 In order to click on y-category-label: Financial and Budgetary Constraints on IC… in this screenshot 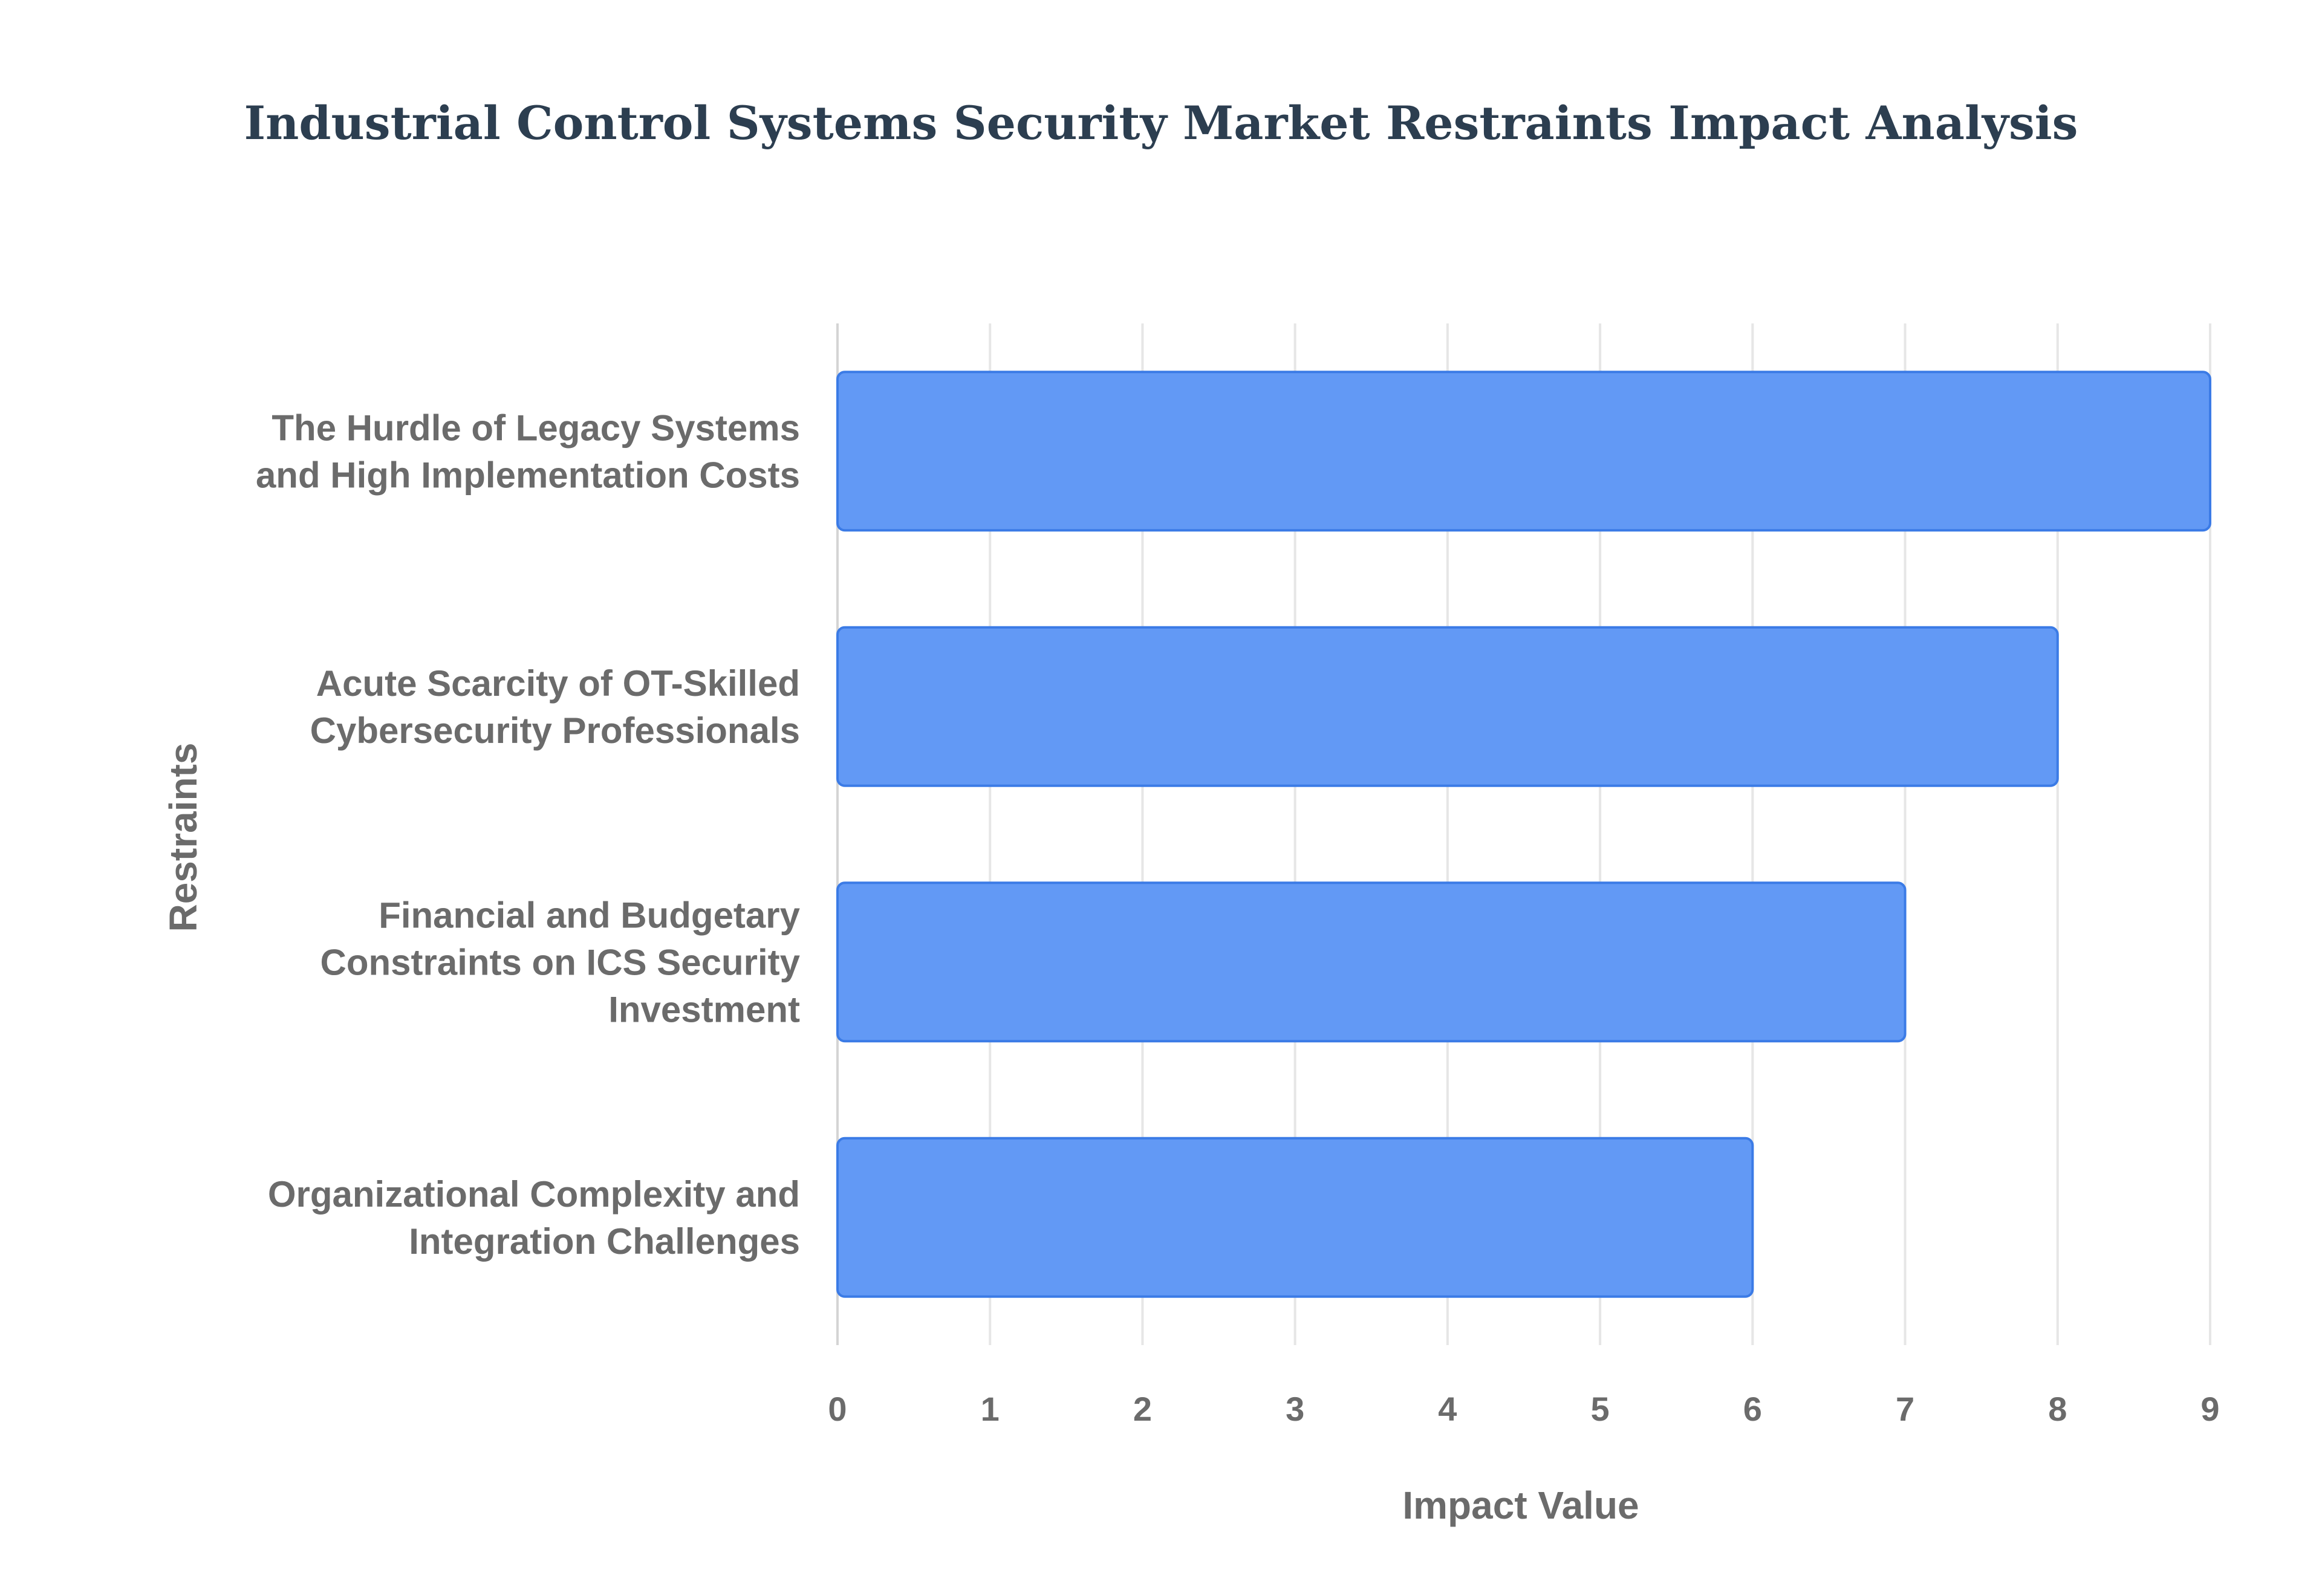, I will do `click(560, 962)`.